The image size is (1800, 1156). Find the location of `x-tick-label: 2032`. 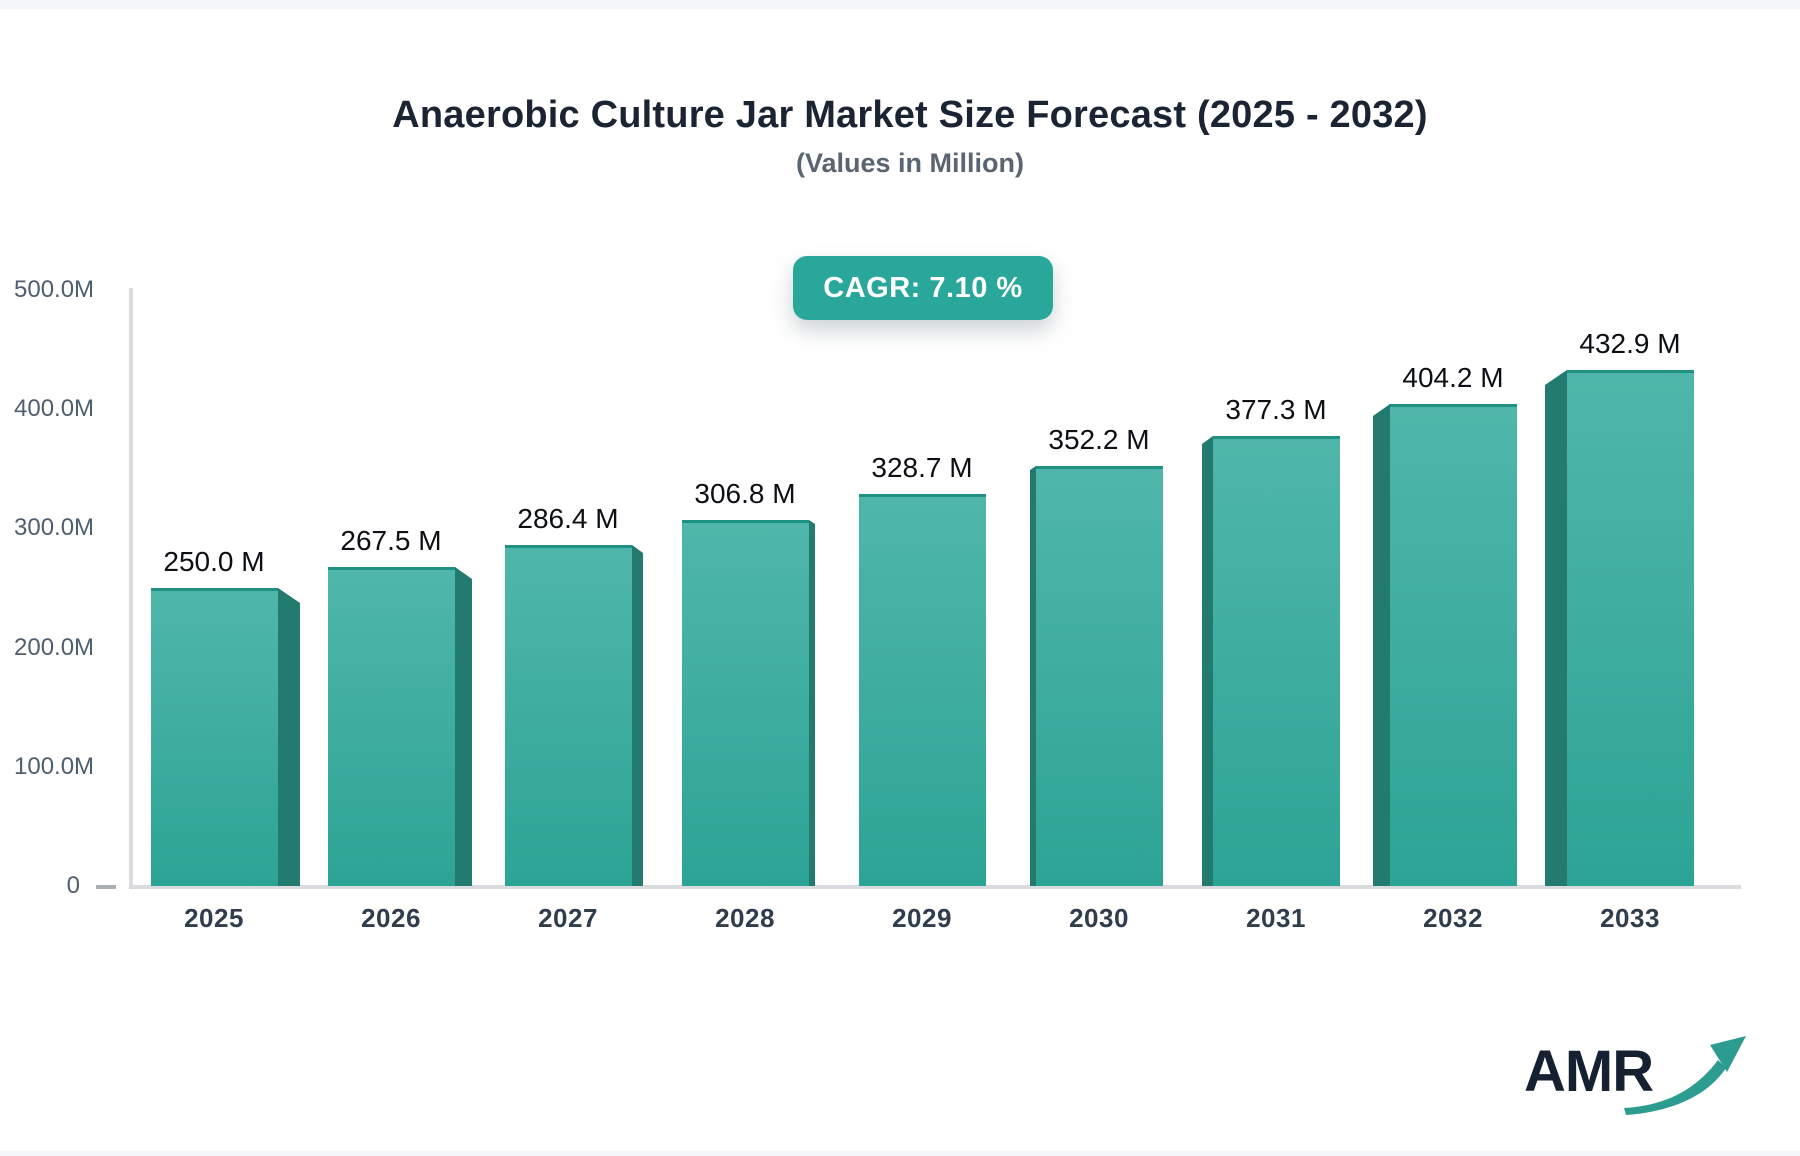

x-tick-label: 2032 is located at coordinates (1453, 918).